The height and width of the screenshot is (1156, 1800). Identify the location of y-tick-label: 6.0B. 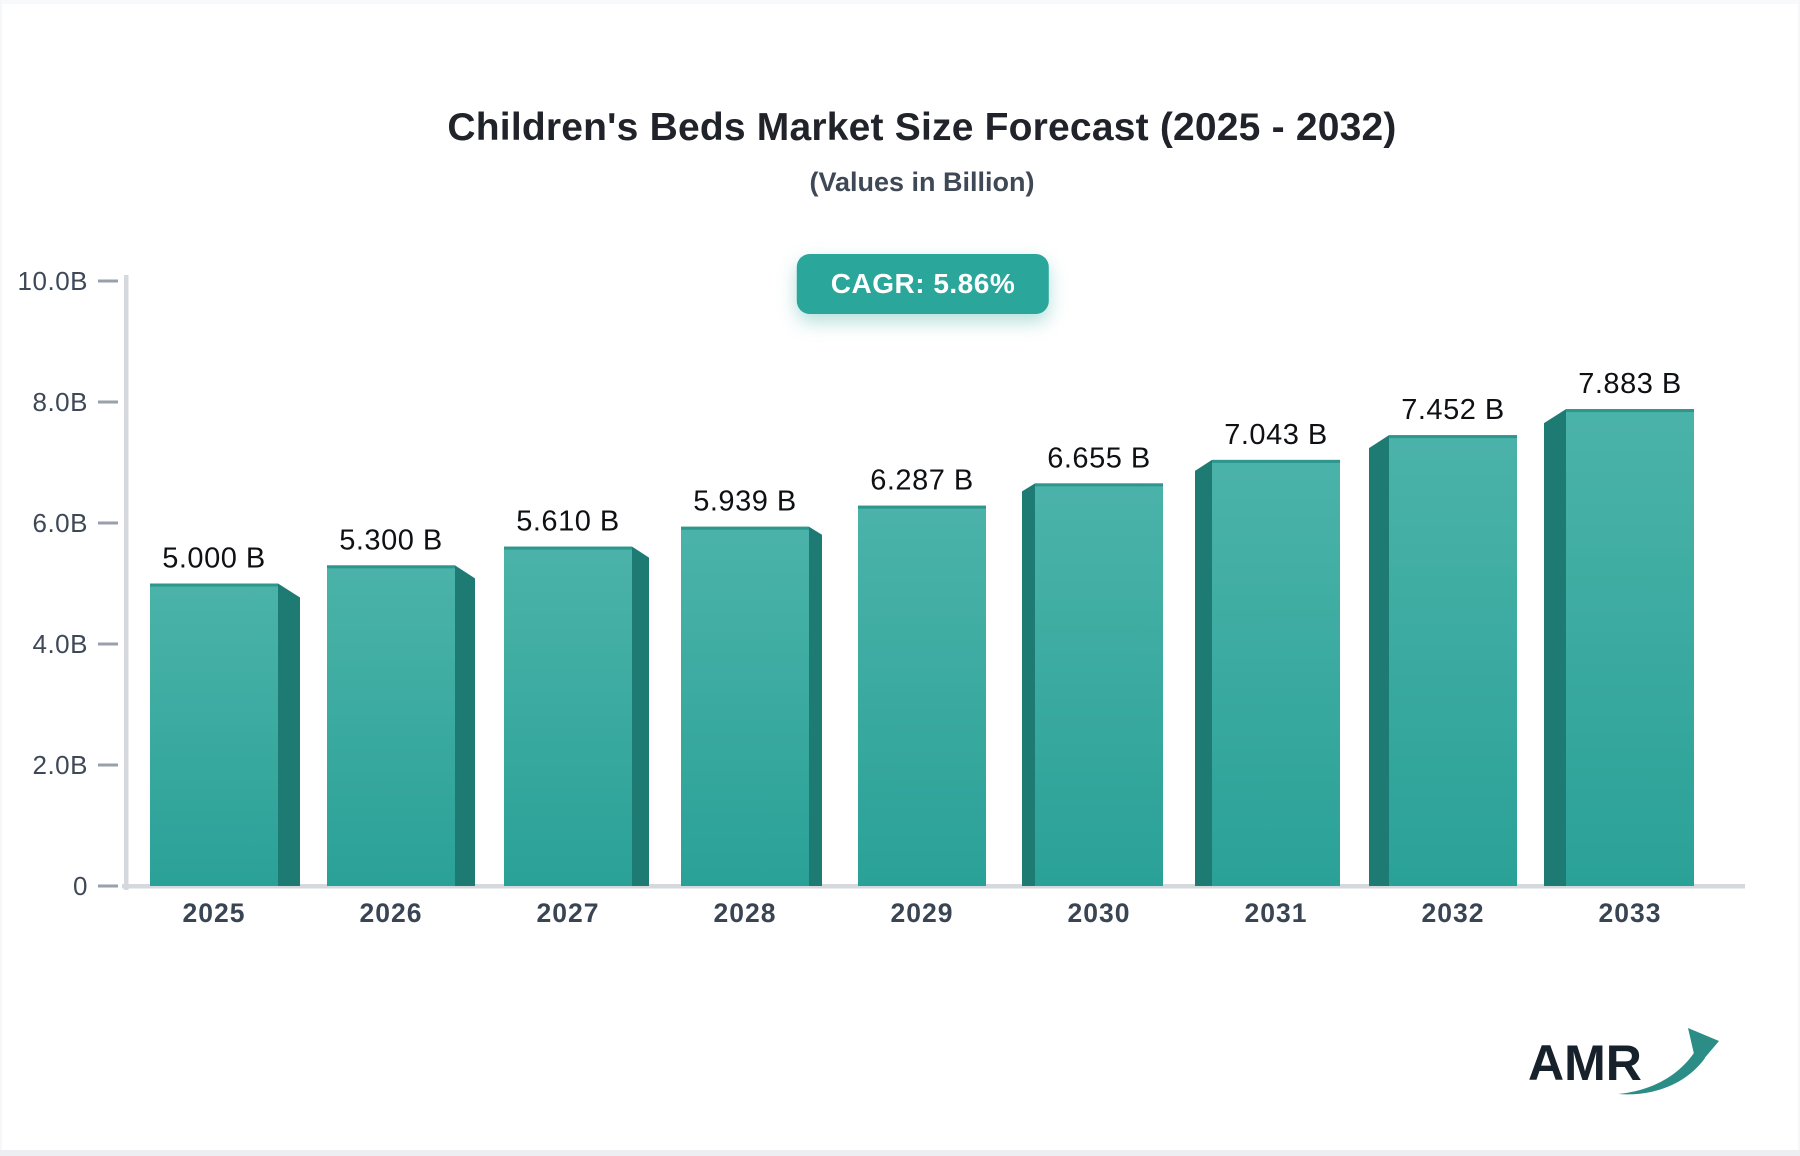
(61, 523).